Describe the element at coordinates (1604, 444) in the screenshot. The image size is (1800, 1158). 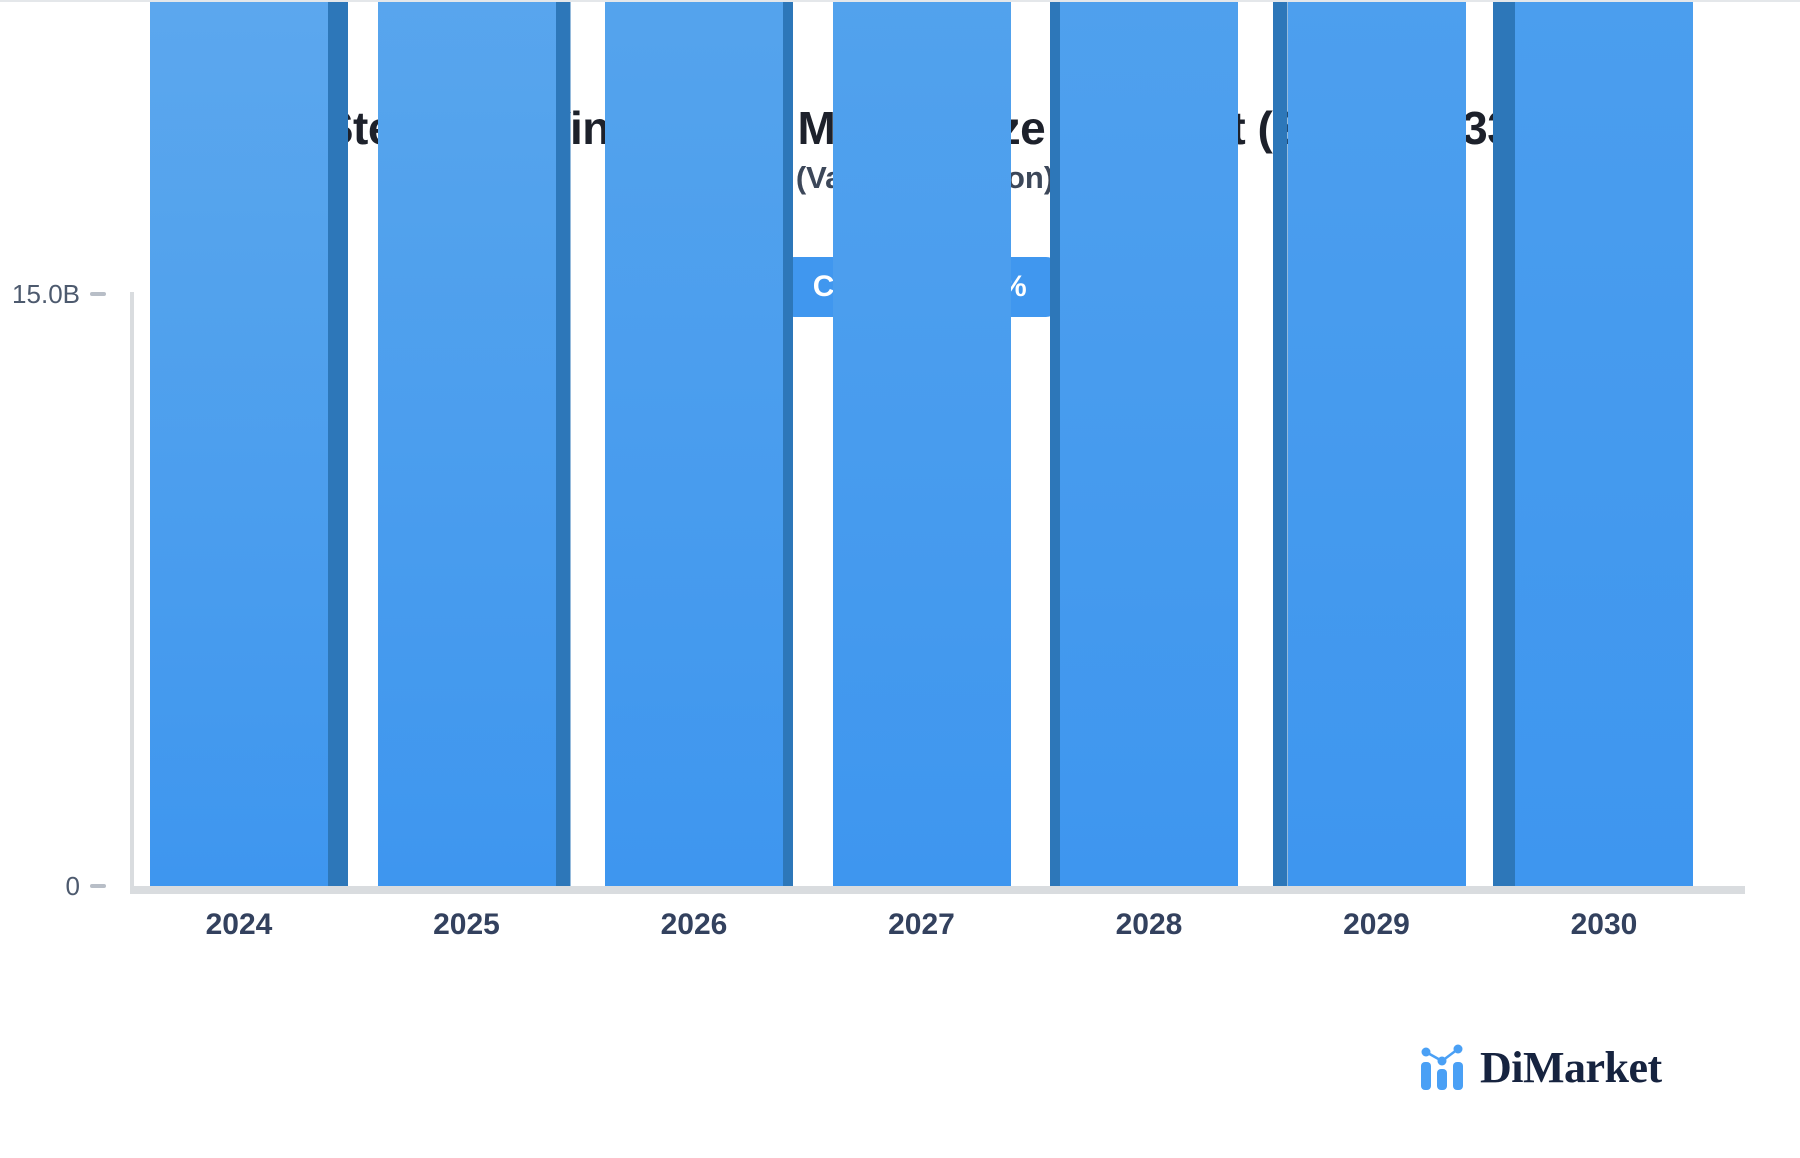
I see `bar-2030` at that location.